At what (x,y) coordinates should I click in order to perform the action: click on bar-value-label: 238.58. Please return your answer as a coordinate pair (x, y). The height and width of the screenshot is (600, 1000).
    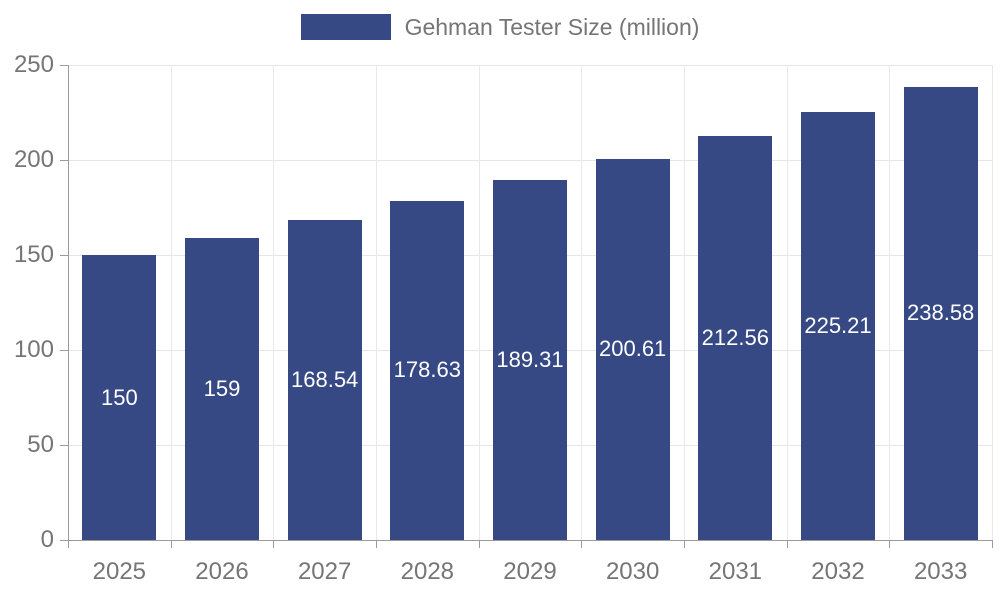
    Looking at the image, I should click on (941, 313).